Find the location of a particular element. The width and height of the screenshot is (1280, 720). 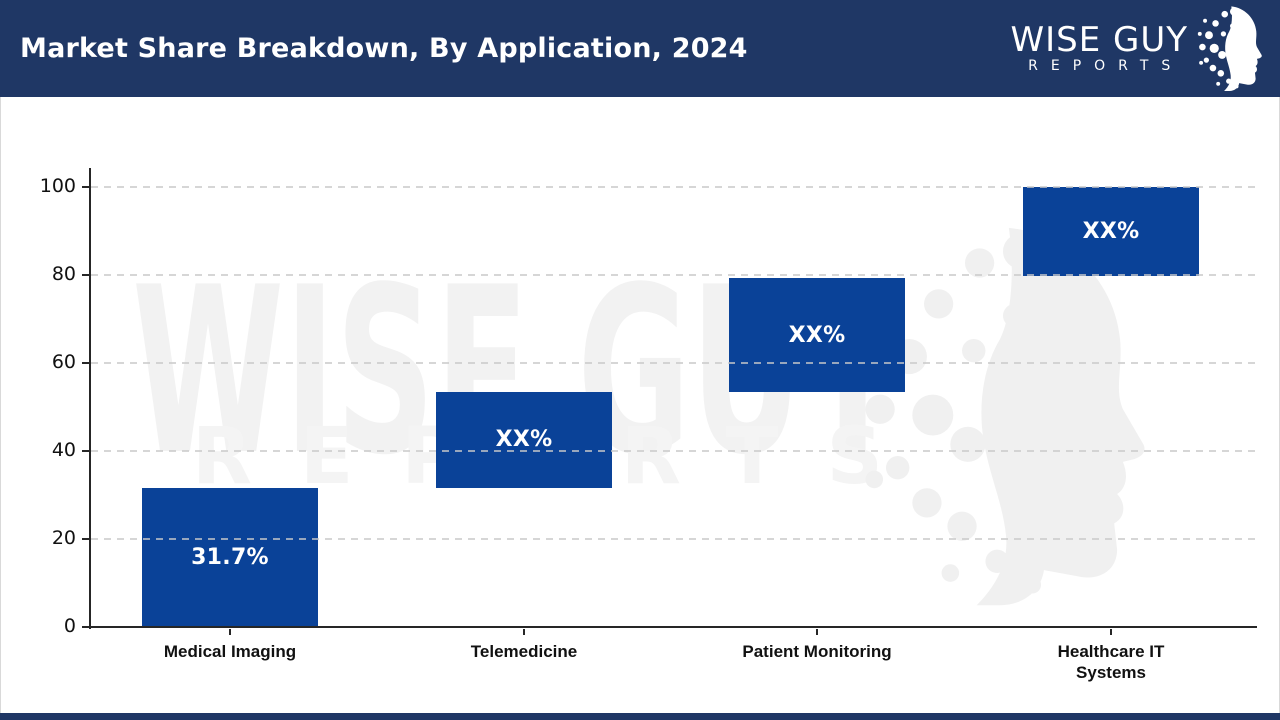

bar-healthcare-it-systems: XX% is located at coordinates (1111, 231).